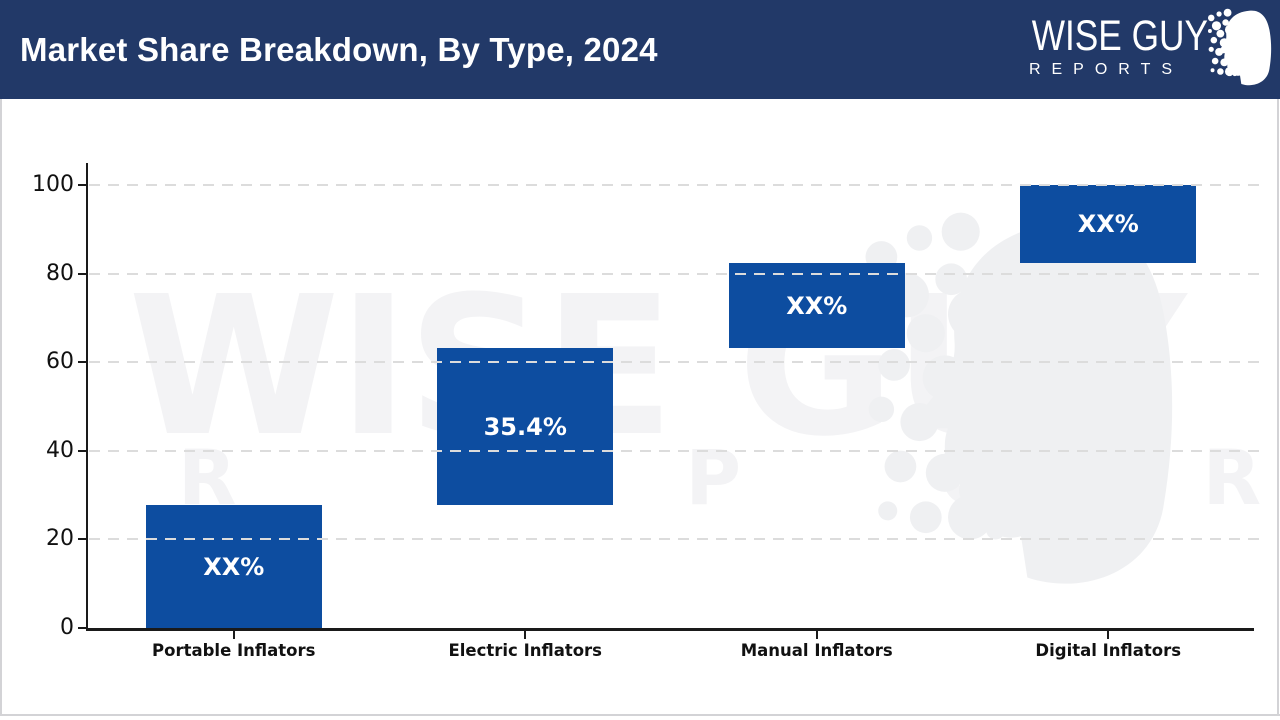 Image resolution: width=1280 pixels, height=720 pixels. I want to click on page-title: Market Share Breakdown, By Type, 2024, so click(339, 49).